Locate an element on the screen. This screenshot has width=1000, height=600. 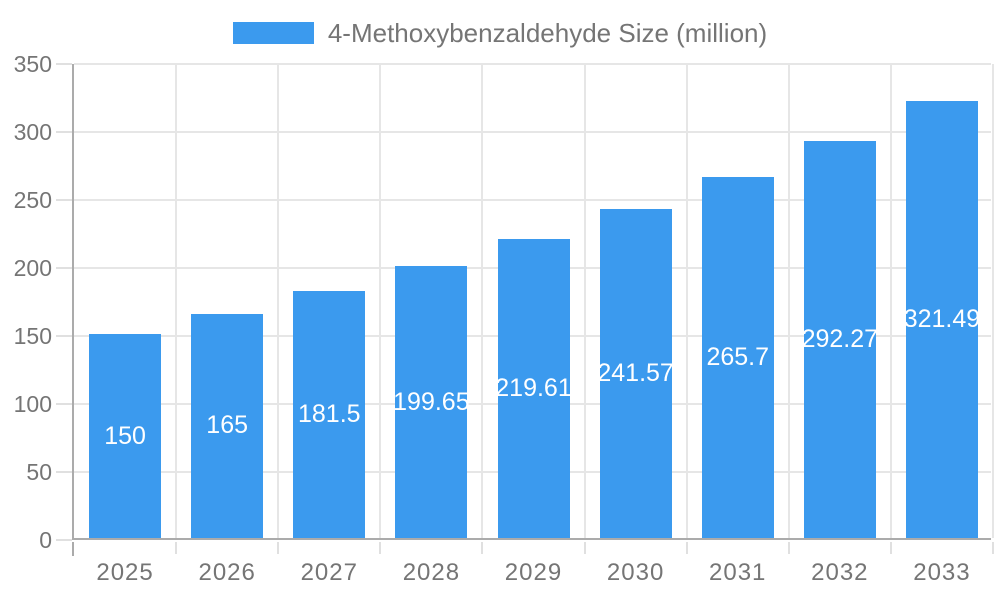
bar-value-label: 165 is located at coordinates (227, 425).